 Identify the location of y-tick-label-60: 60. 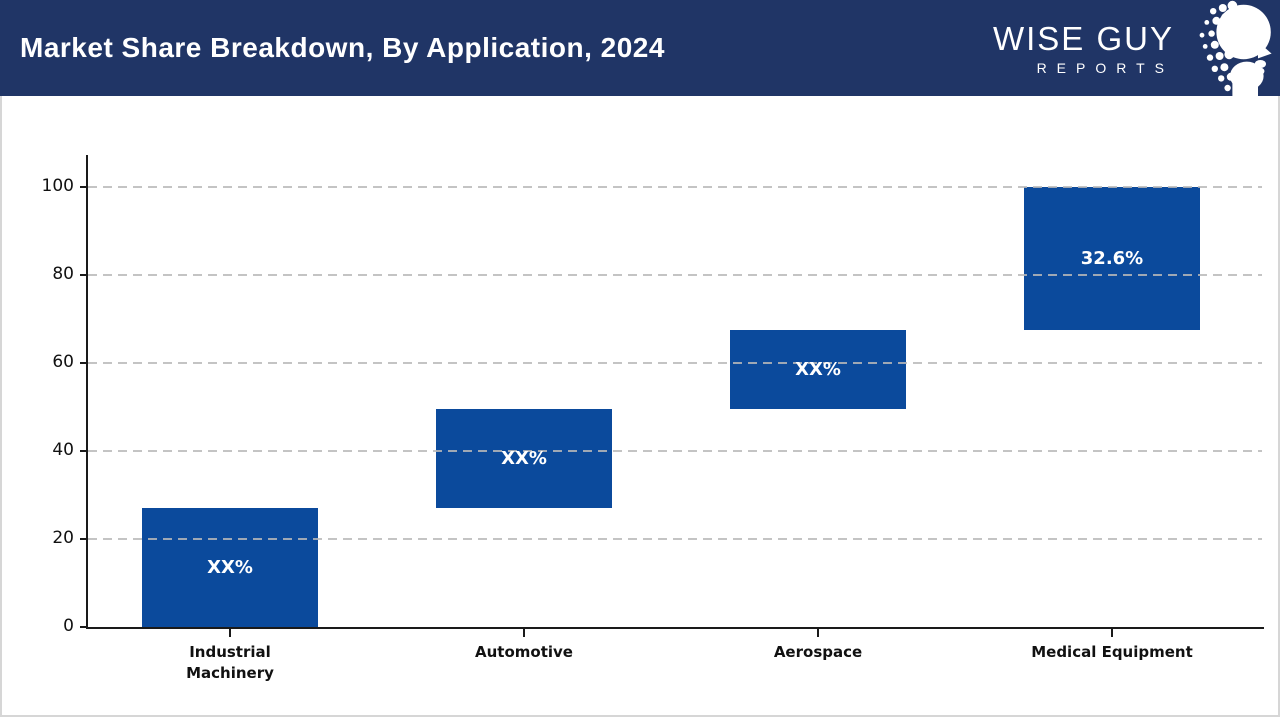
(63, 362).